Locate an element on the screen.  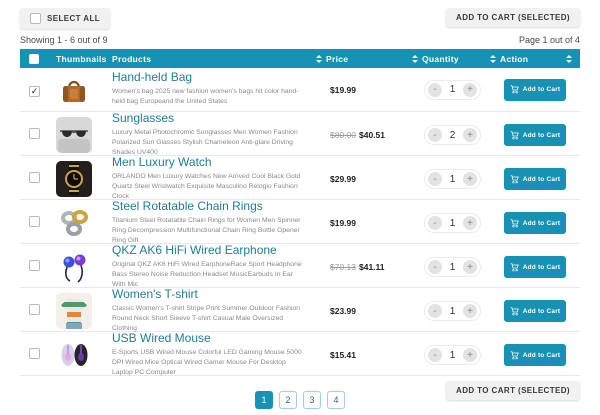
pagination-page-3: 3 is located at coordinates (312, 400).